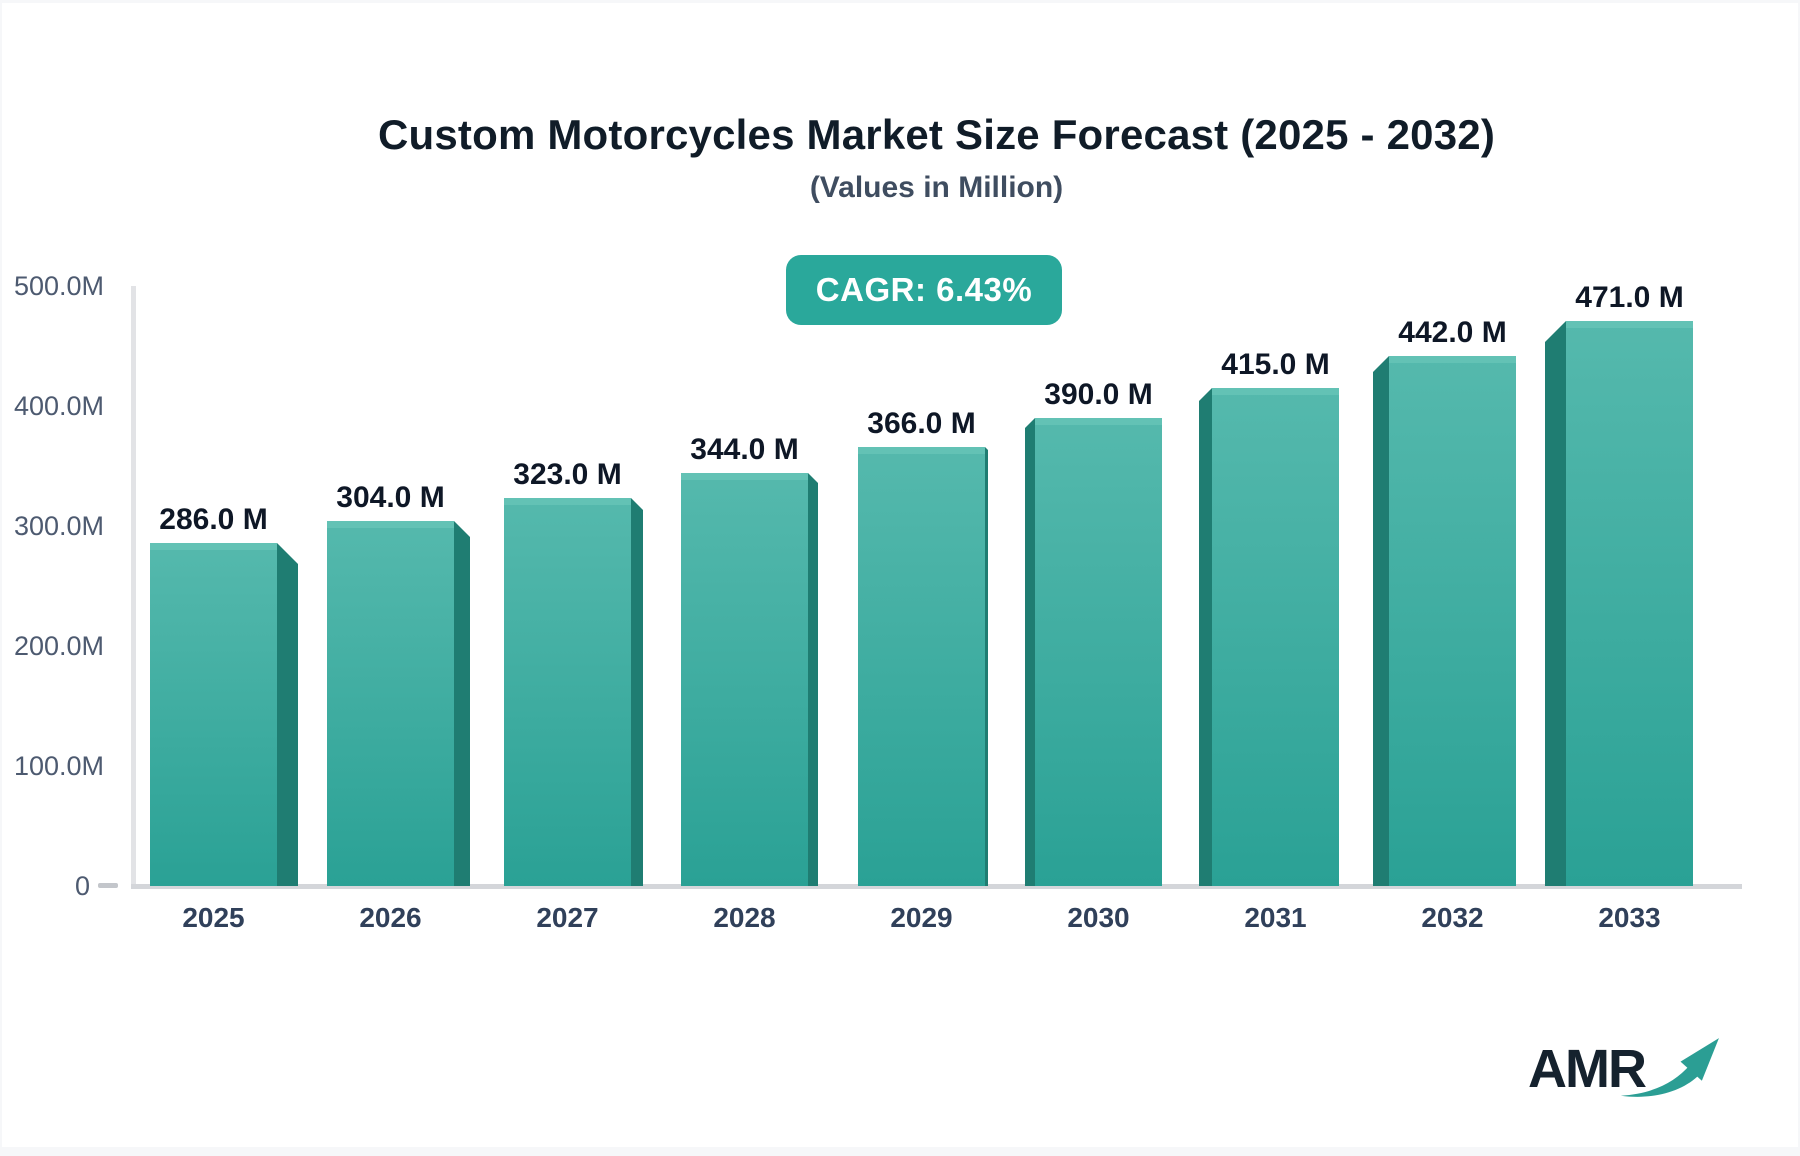 The width and height of the screenshot is (1800, 1156). What do you see at coordinates (1452, 621) in the screenshot?
I see `bar-2032` at bounding box center [1452, 621].